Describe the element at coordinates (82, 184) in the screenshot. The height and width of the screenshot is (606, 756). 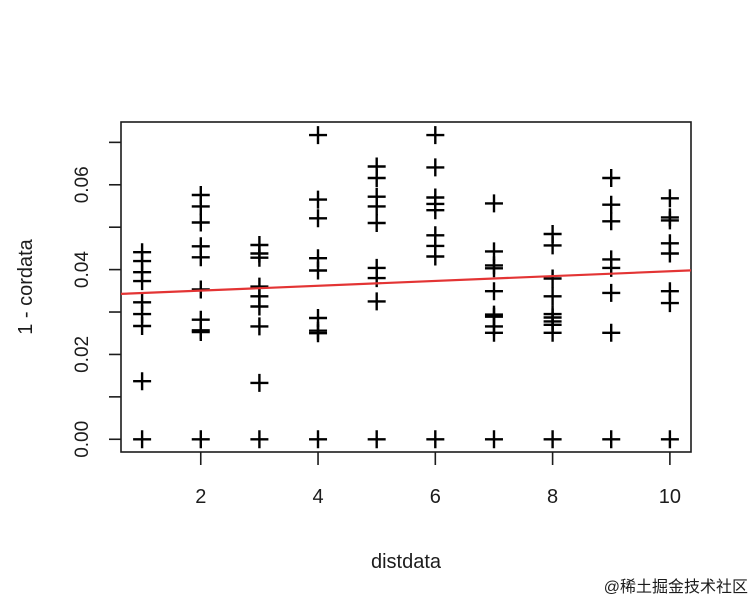
I see `y-tick-label: 0.06` at that location.